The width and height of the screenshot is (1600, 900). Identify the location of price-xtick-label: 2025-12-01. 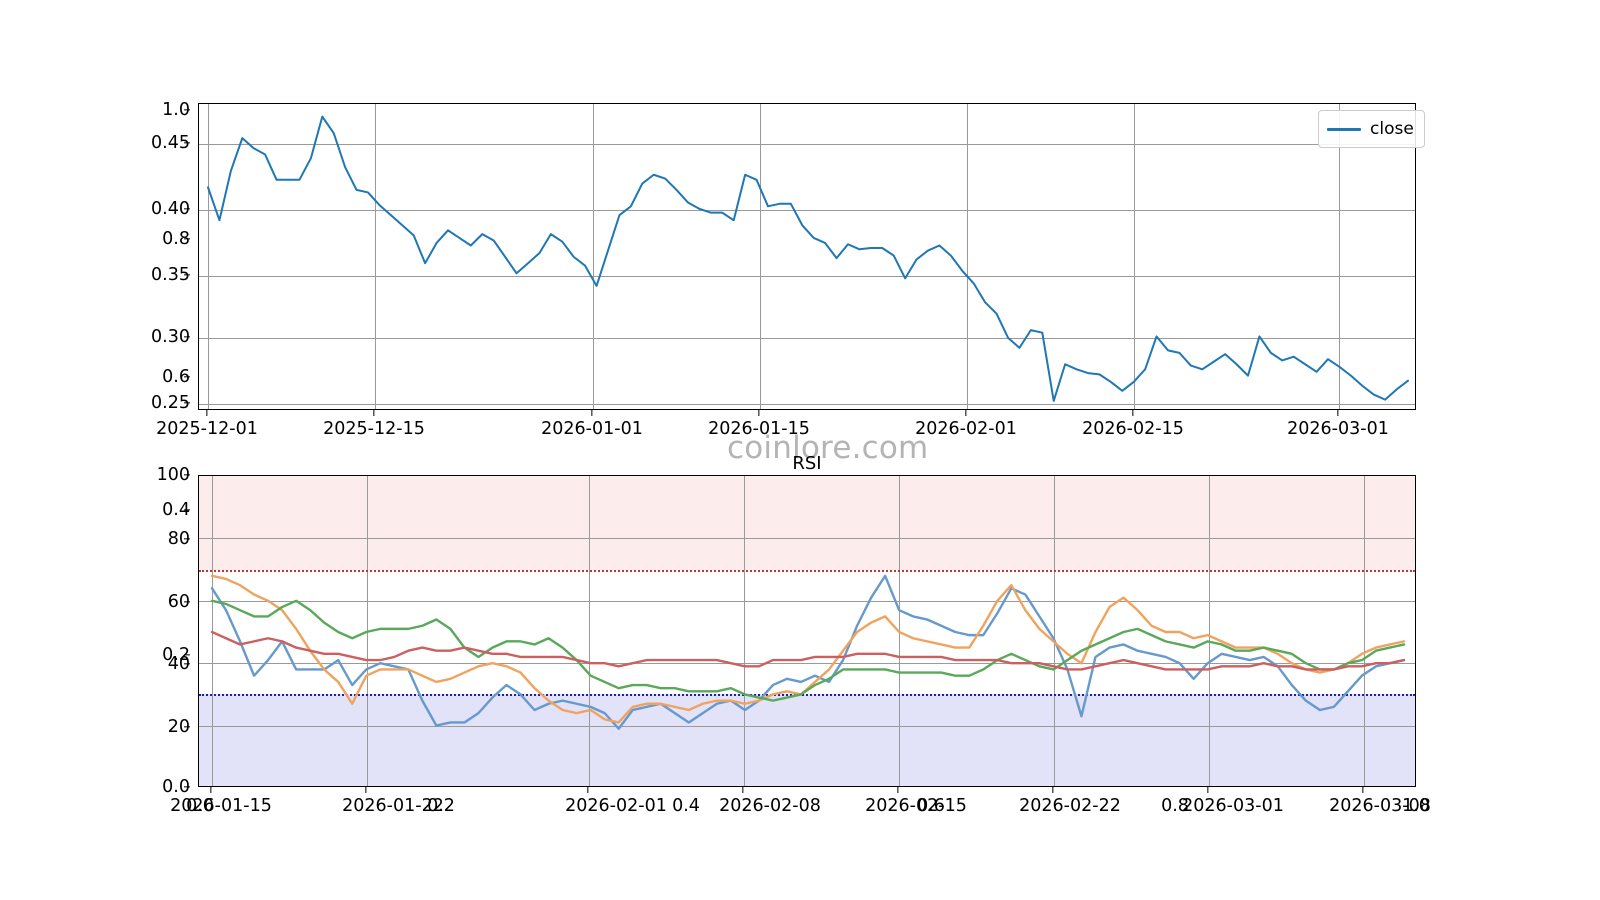
(207, 429).